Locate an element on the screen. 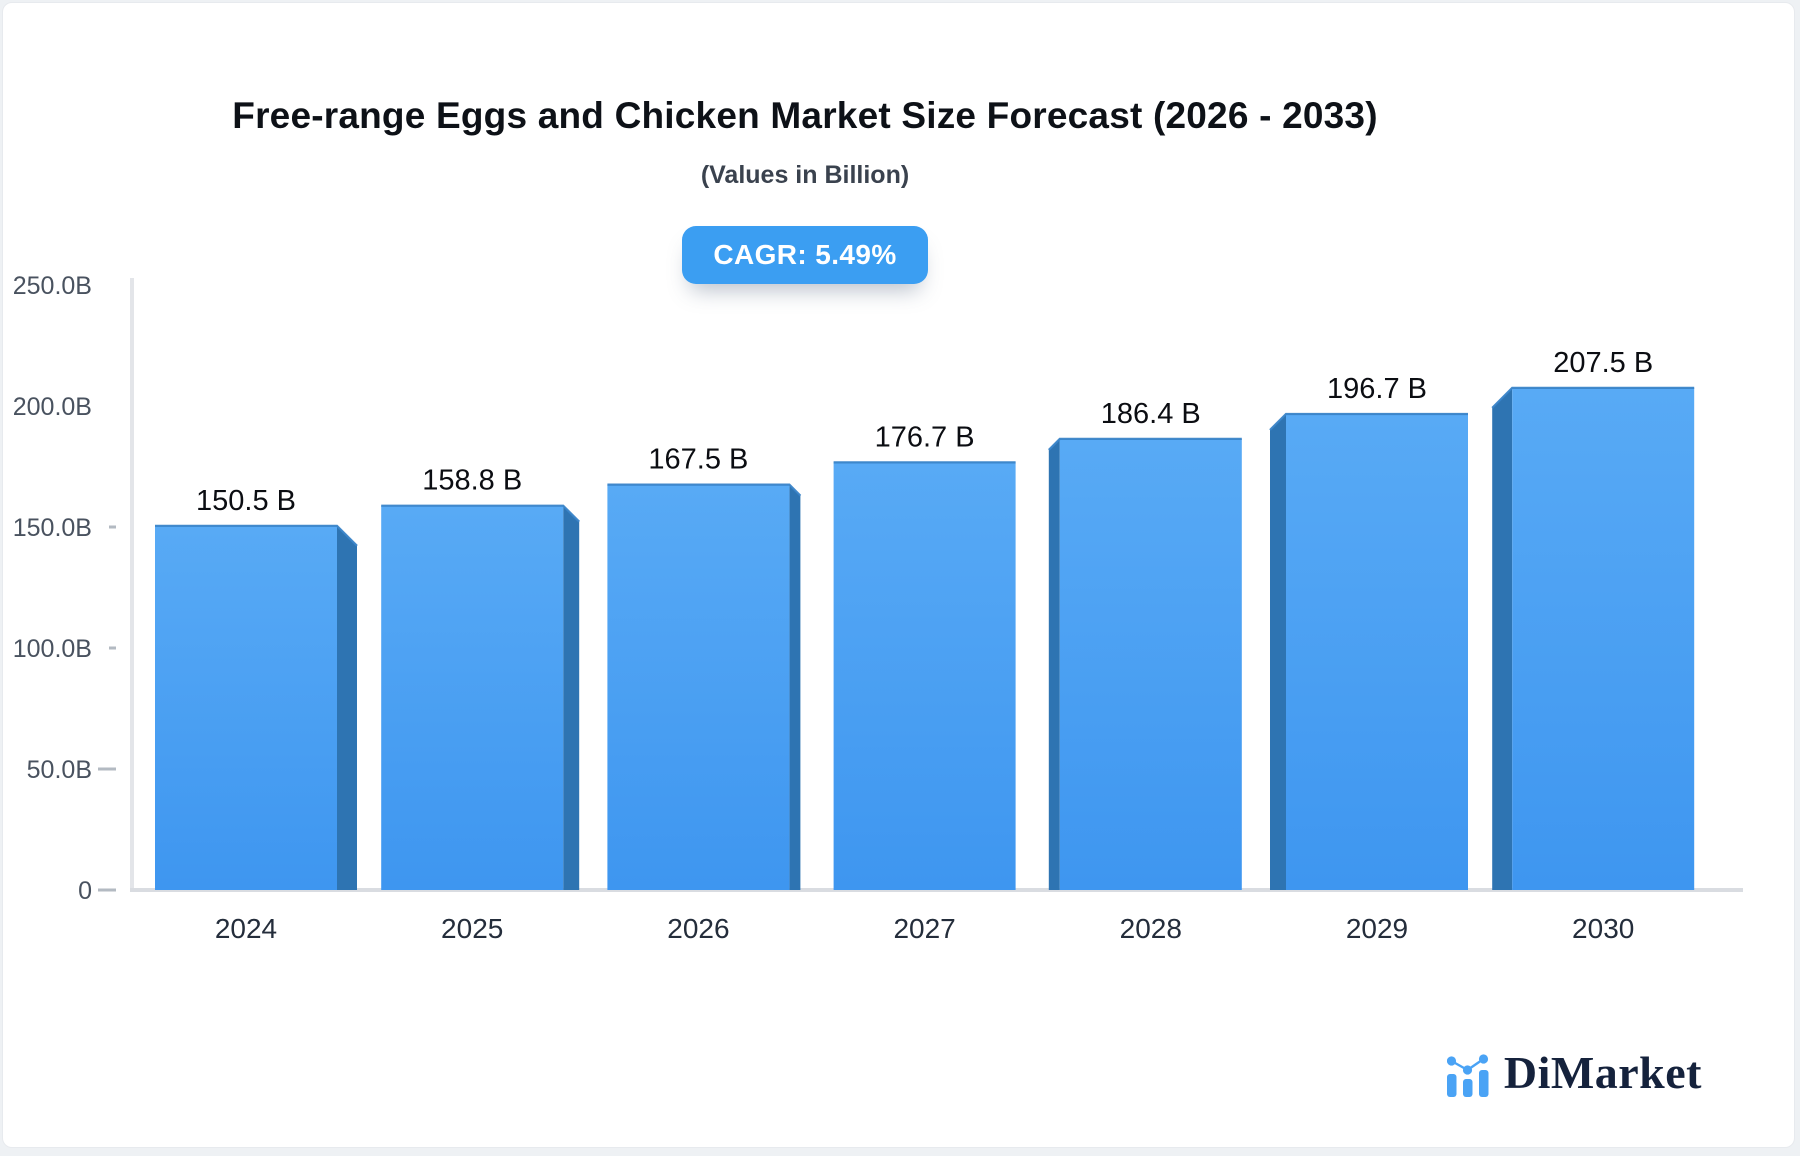  brand-logo: DiMarket is located at coordinates (1574, 1072).